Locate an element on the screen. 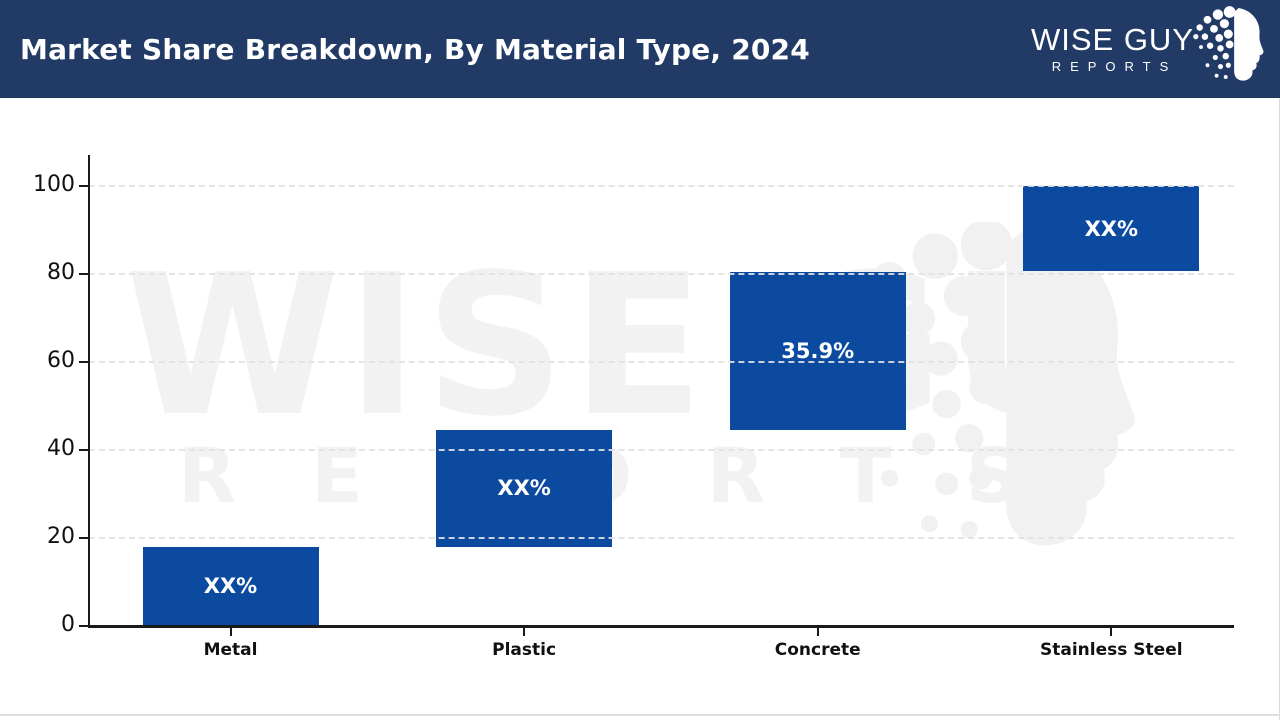 The image size is (1280, 720). y-axis-label-40: 40 is located at coordinates (61, 448).